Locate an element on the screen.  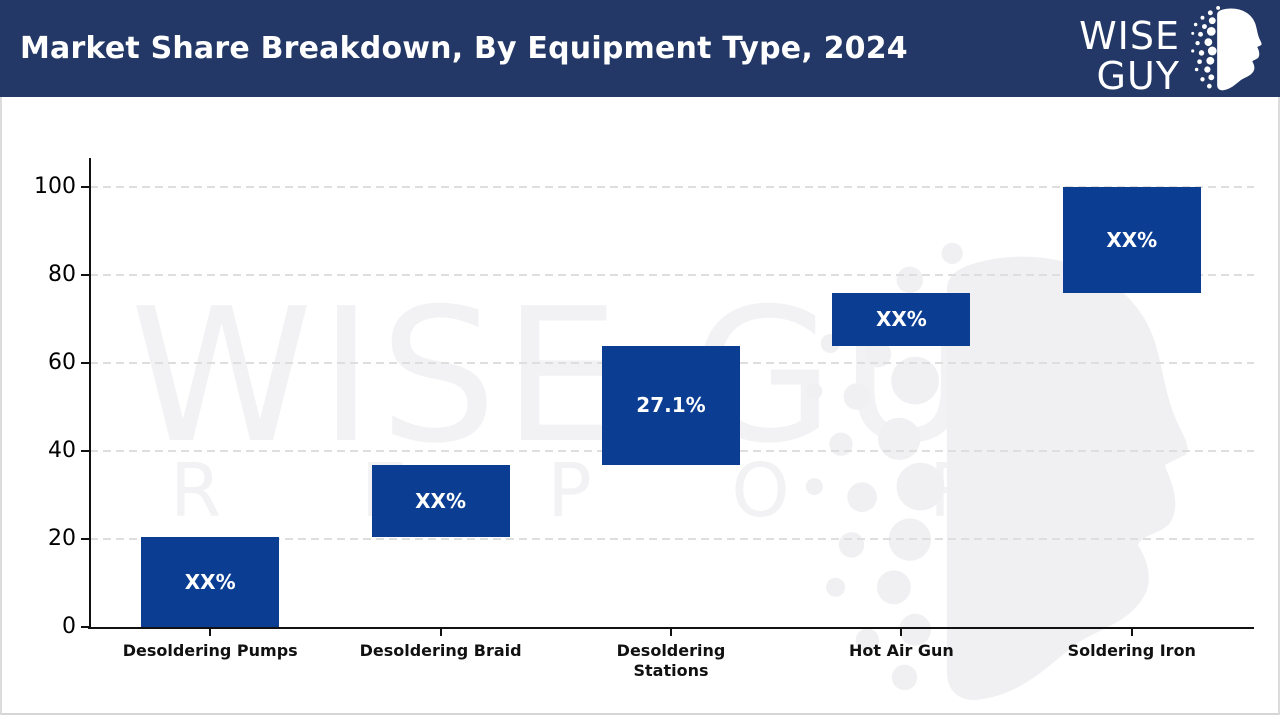
x-category-label: Hot Air Gun is located at coordinates (901, 650).